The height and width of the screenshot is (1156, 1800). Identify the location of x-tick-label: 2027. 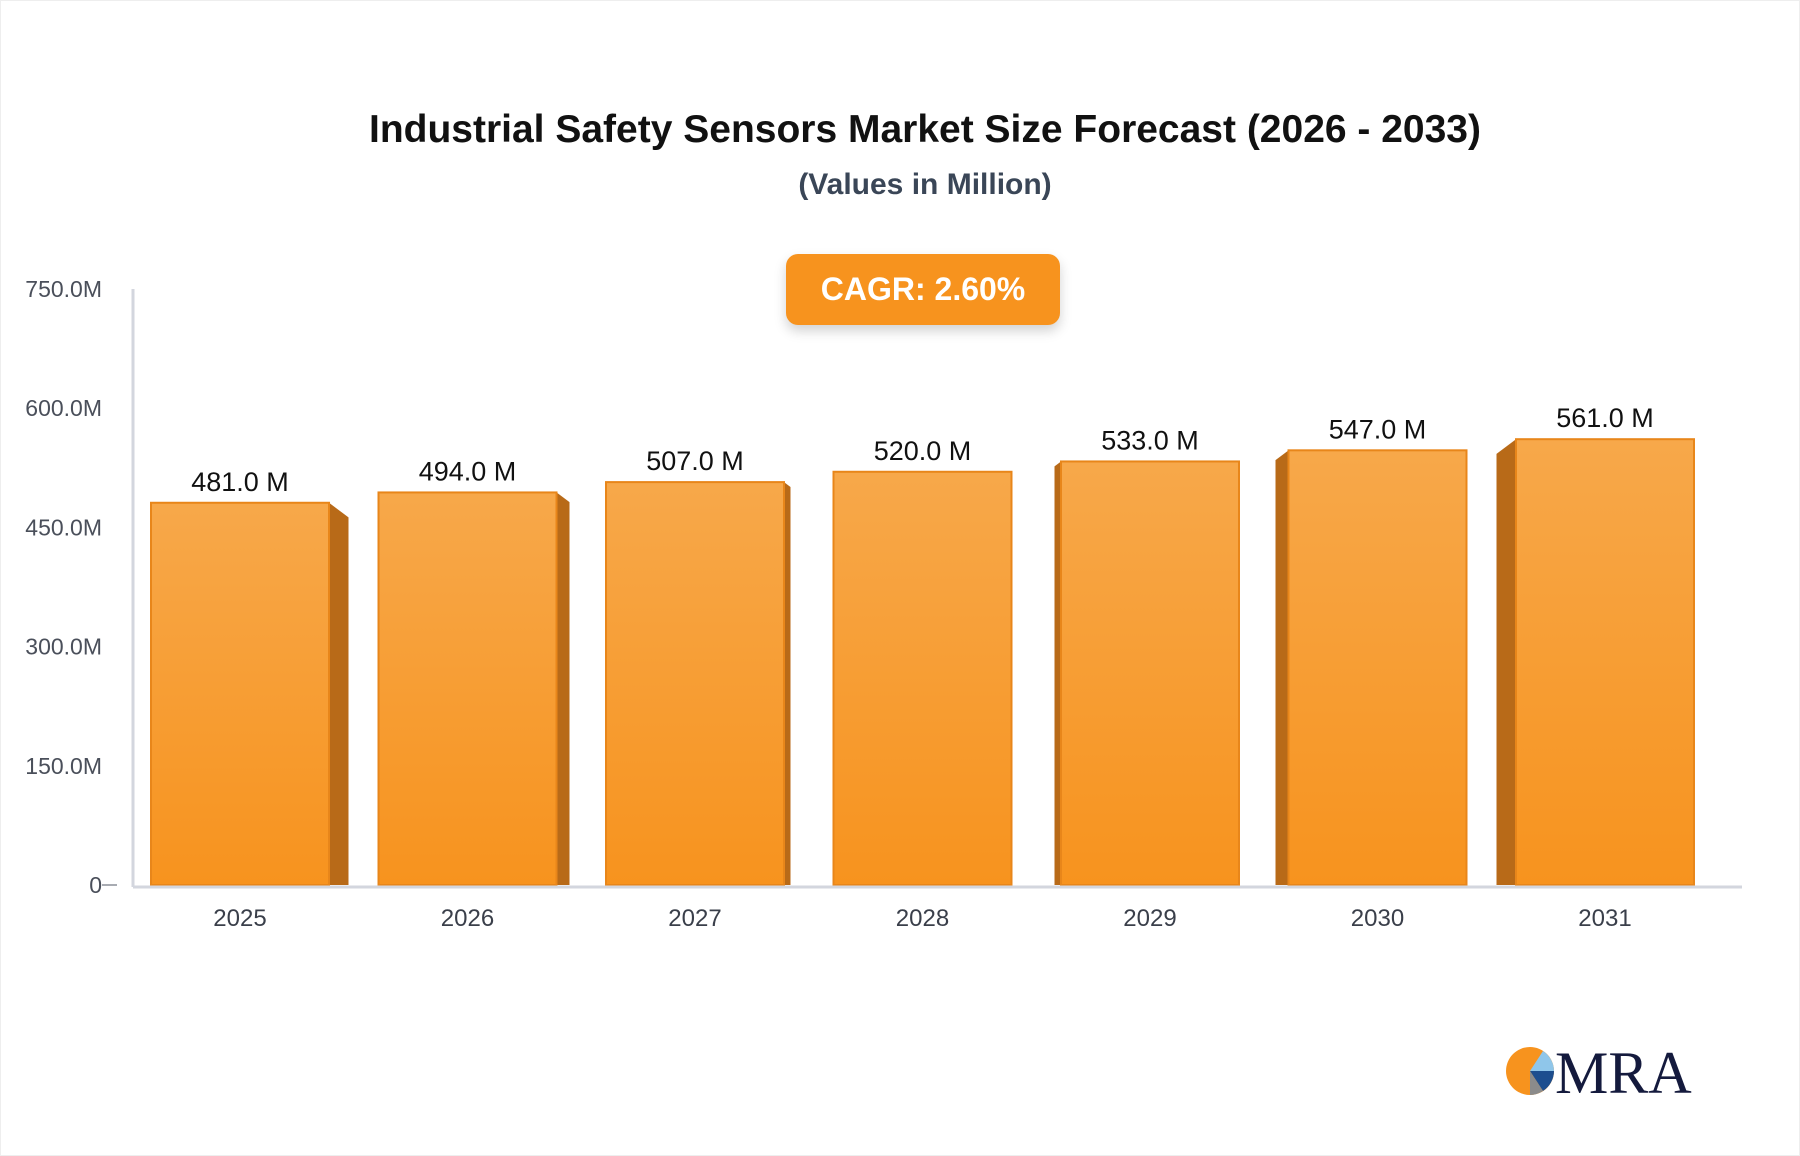
(694, 918).